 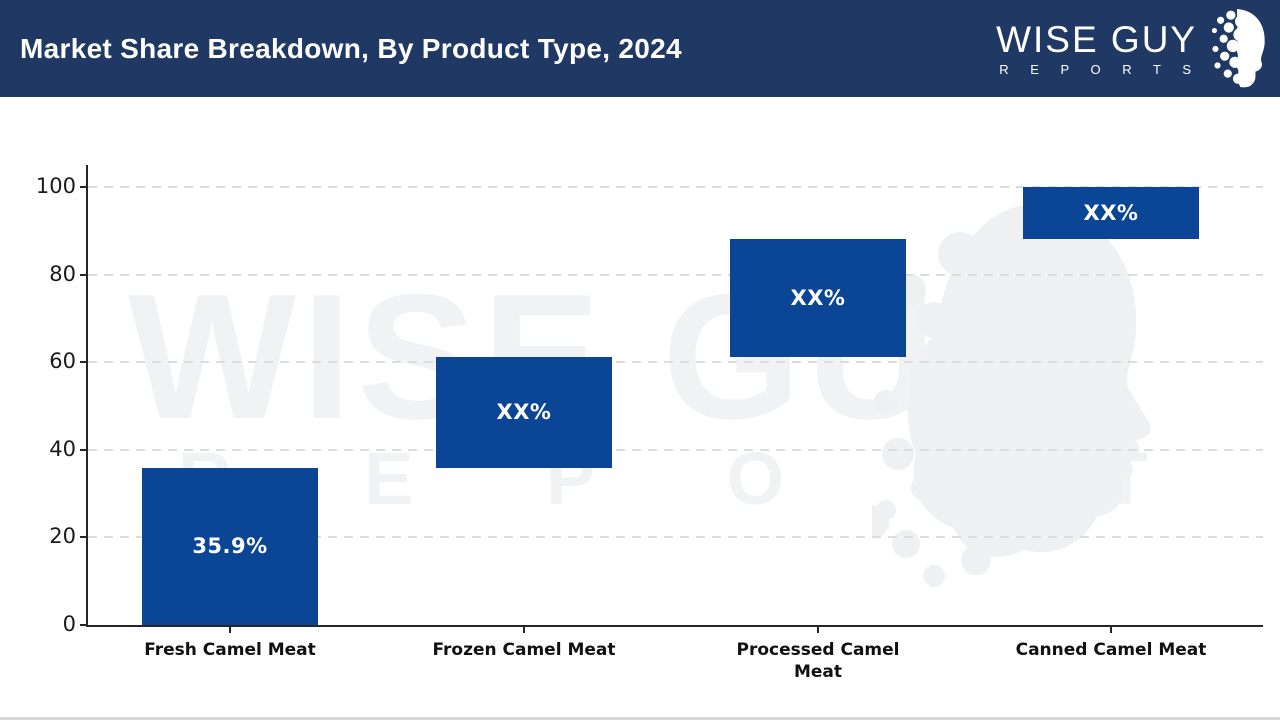 I want to click on watermark-face-icon, so click(x=1012, y=395).